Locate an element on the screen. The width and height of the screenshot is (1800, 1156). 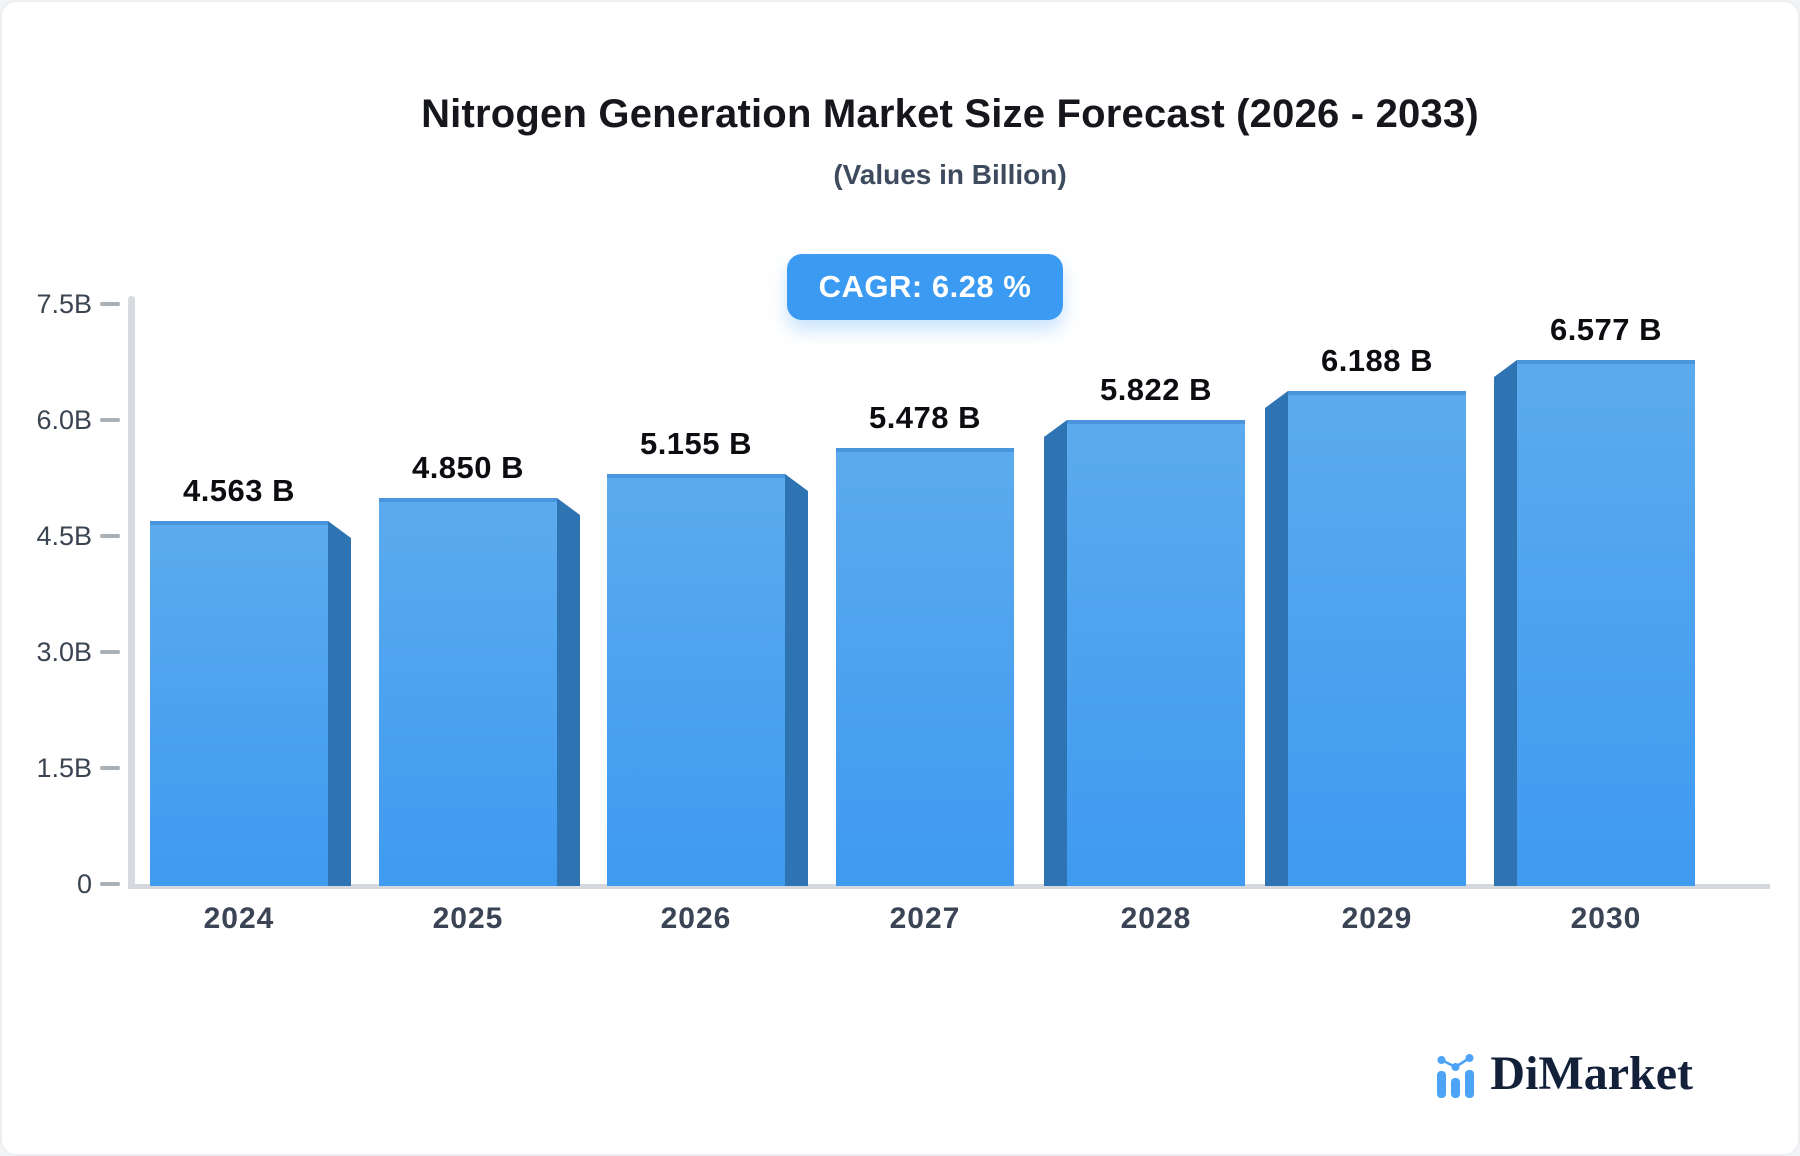
bar-value-label-2026: 5.155 B is located at coordinates (696, 443).